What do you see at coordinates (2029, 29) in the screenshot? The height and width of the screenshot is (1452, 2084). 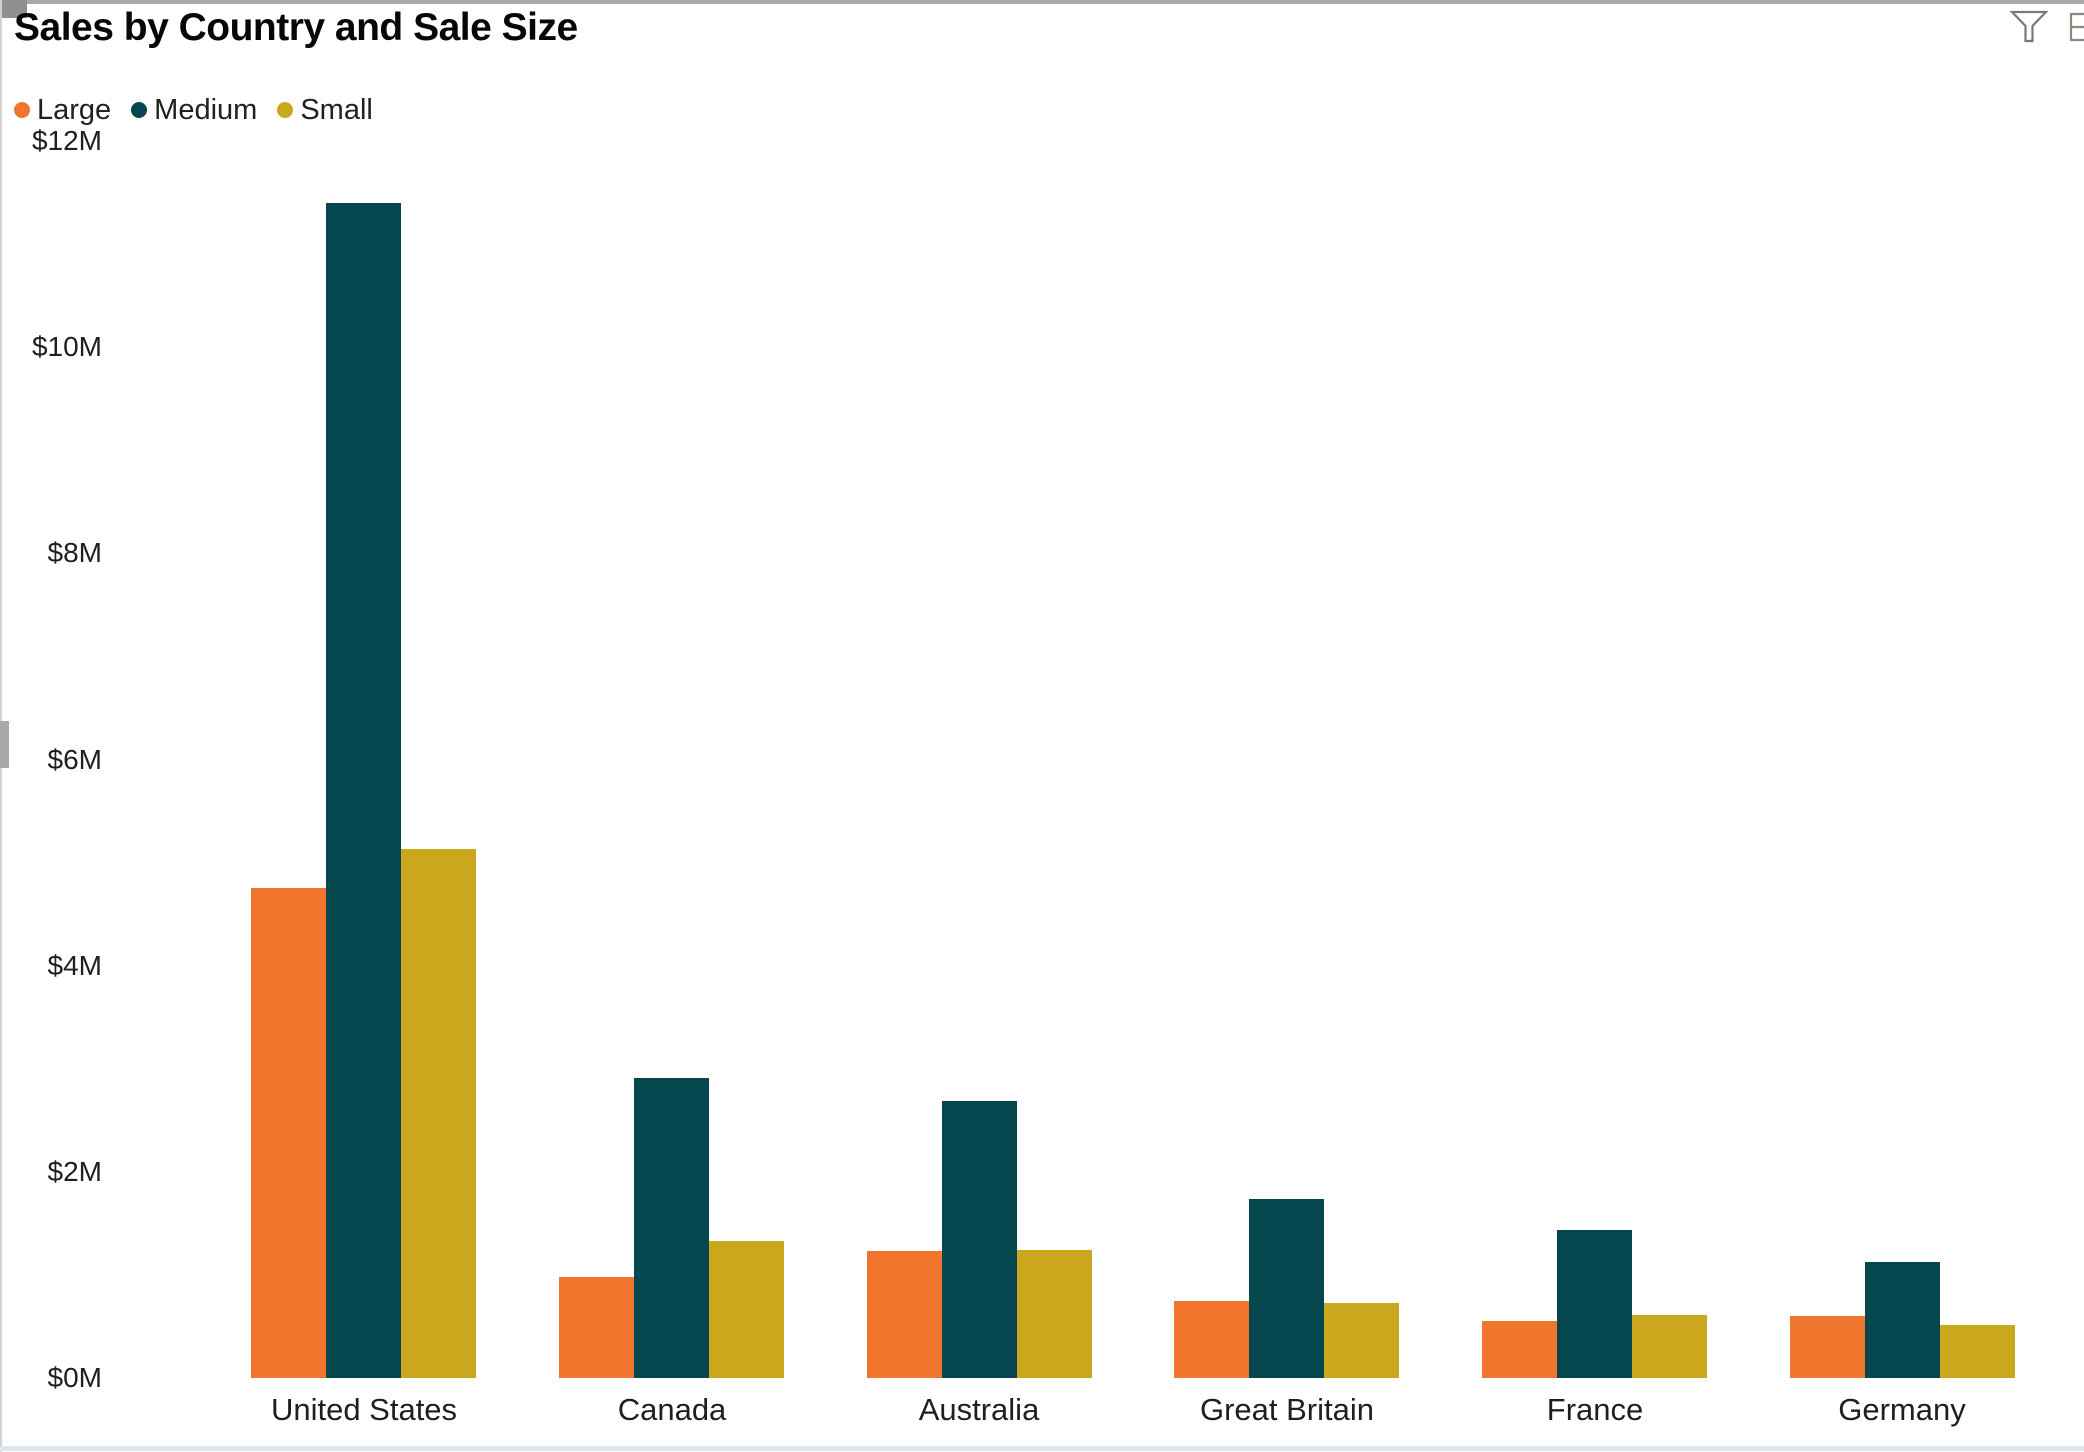 I see `filter-icon` at bounding box center [2029, 29].